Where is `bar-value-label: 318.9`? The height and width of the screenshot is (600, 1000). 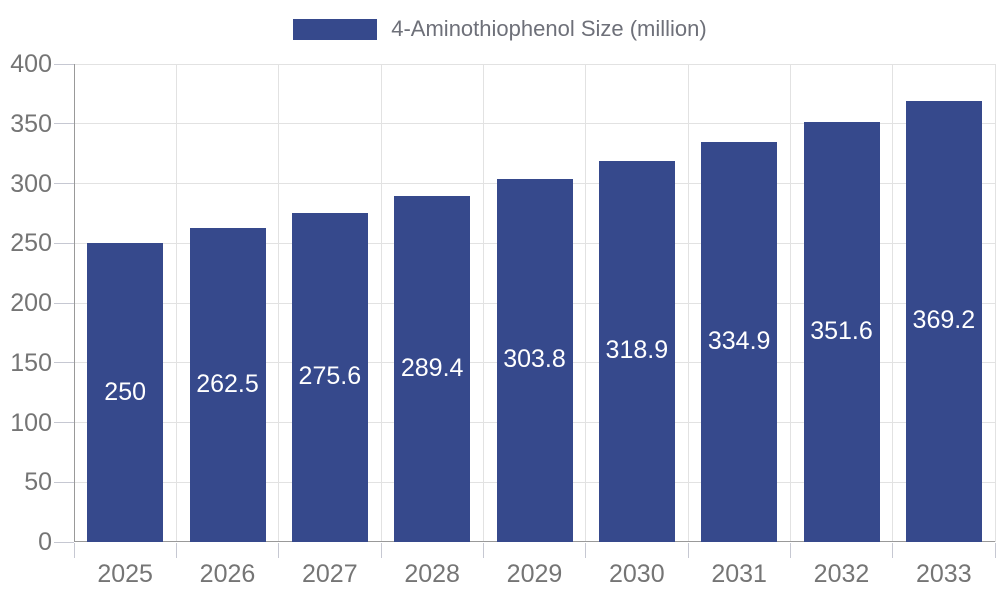
bar-value-label: 318.9 is located at coordinates (637, 350).